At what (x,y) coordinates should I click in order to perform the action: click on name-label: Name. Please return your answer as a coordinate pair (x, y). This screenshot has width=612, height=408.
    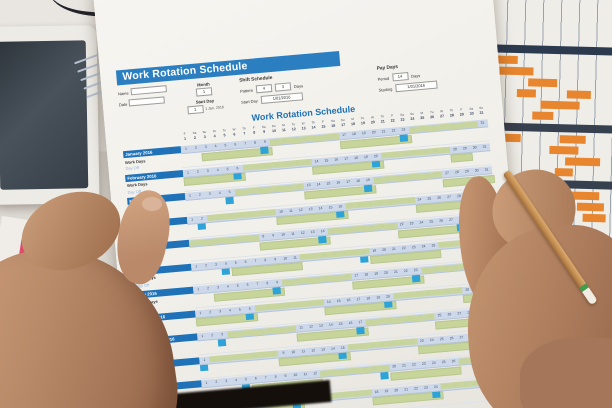
    Looking at the image, I should click on (123, 93).